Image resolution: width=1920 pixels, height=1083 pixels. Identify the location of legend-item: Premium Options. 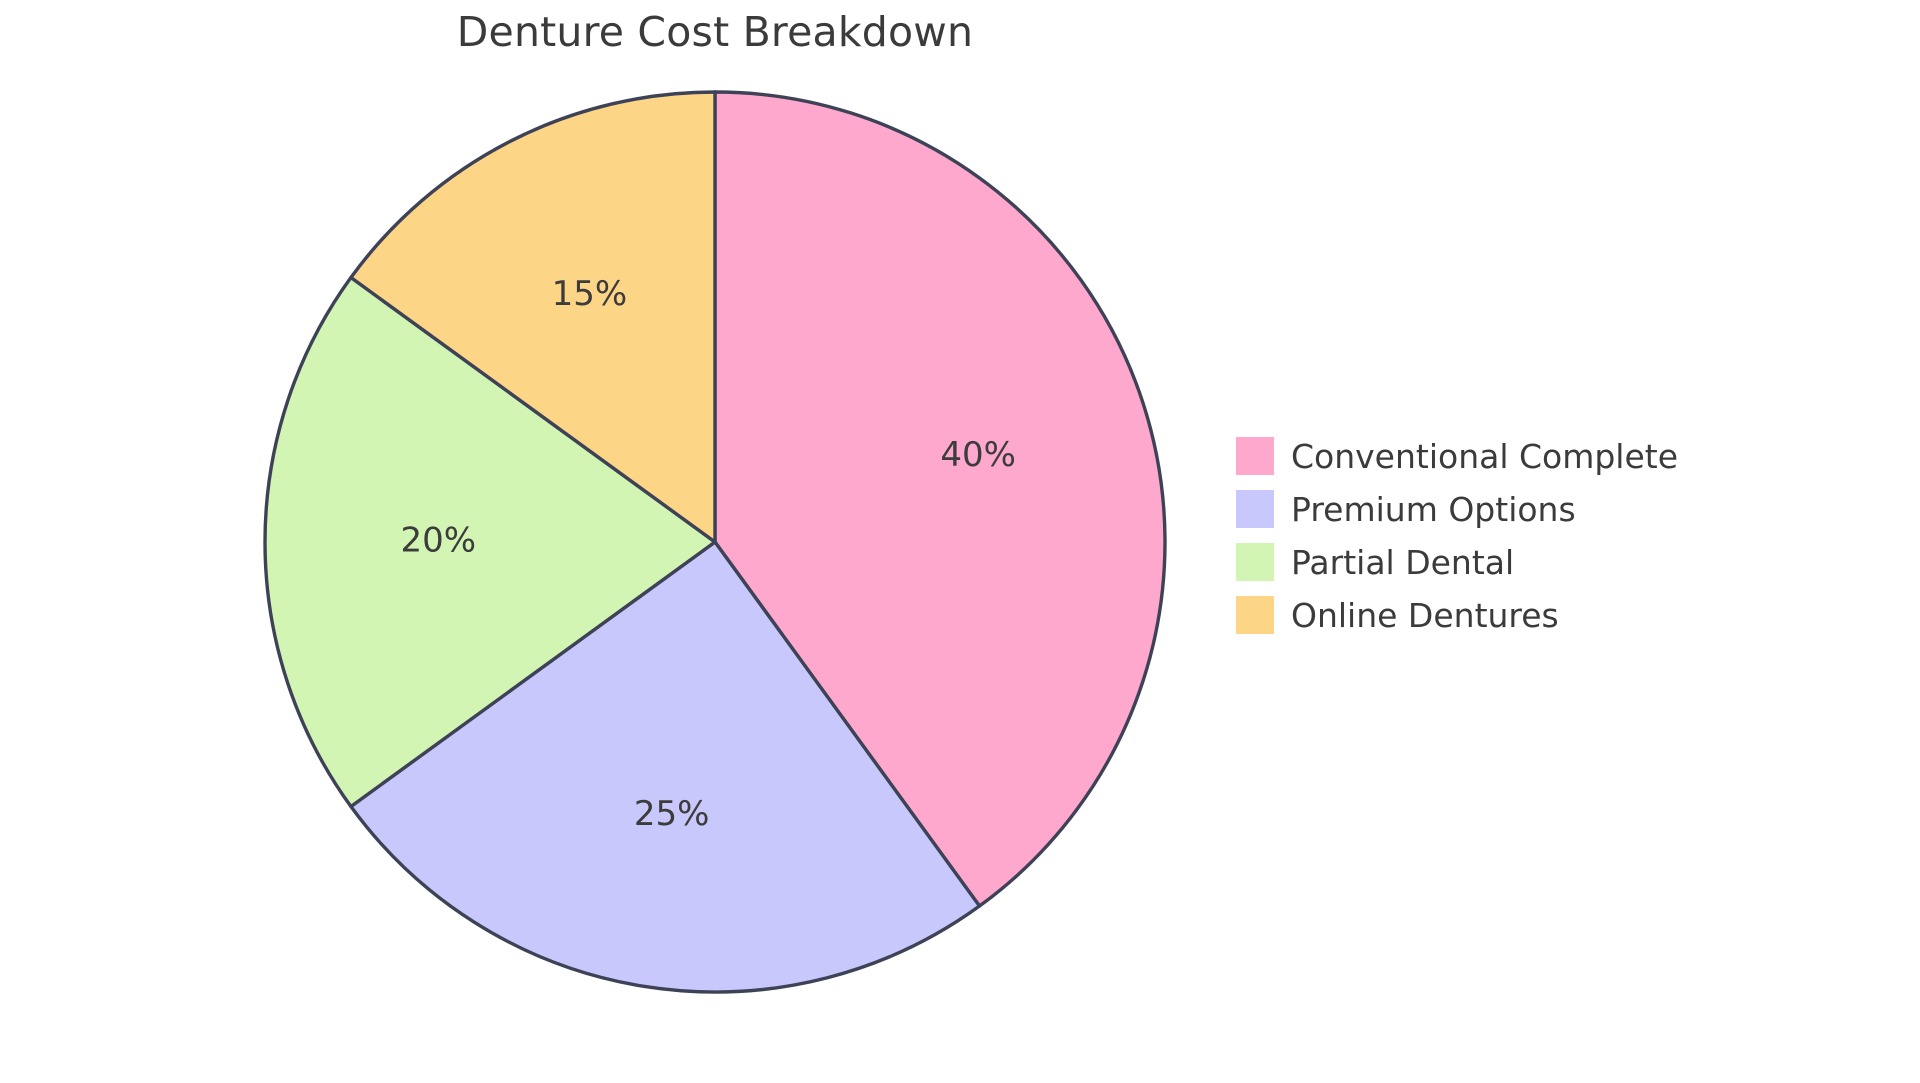
(1457, 509).